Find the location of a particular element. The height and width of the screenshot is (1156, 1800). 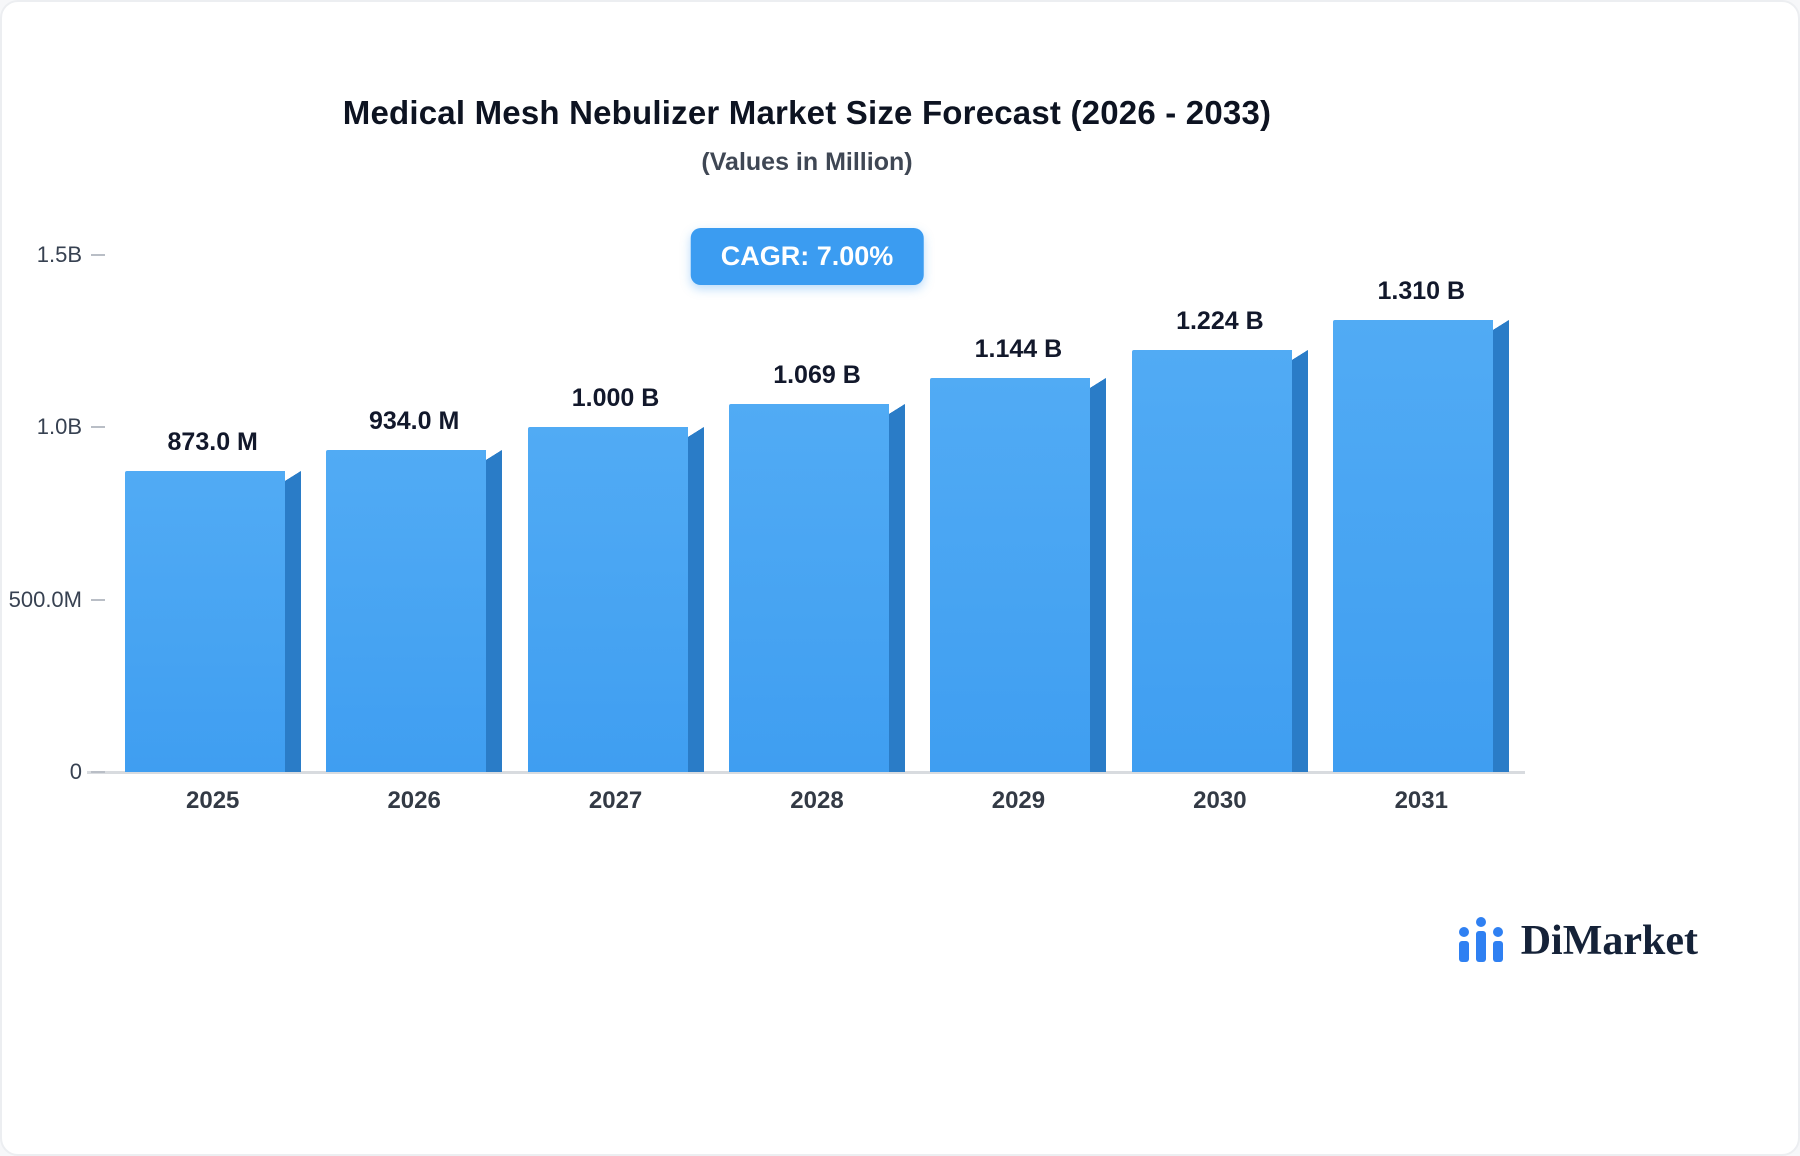

bar-2025 is located at coordinates (212, 621).